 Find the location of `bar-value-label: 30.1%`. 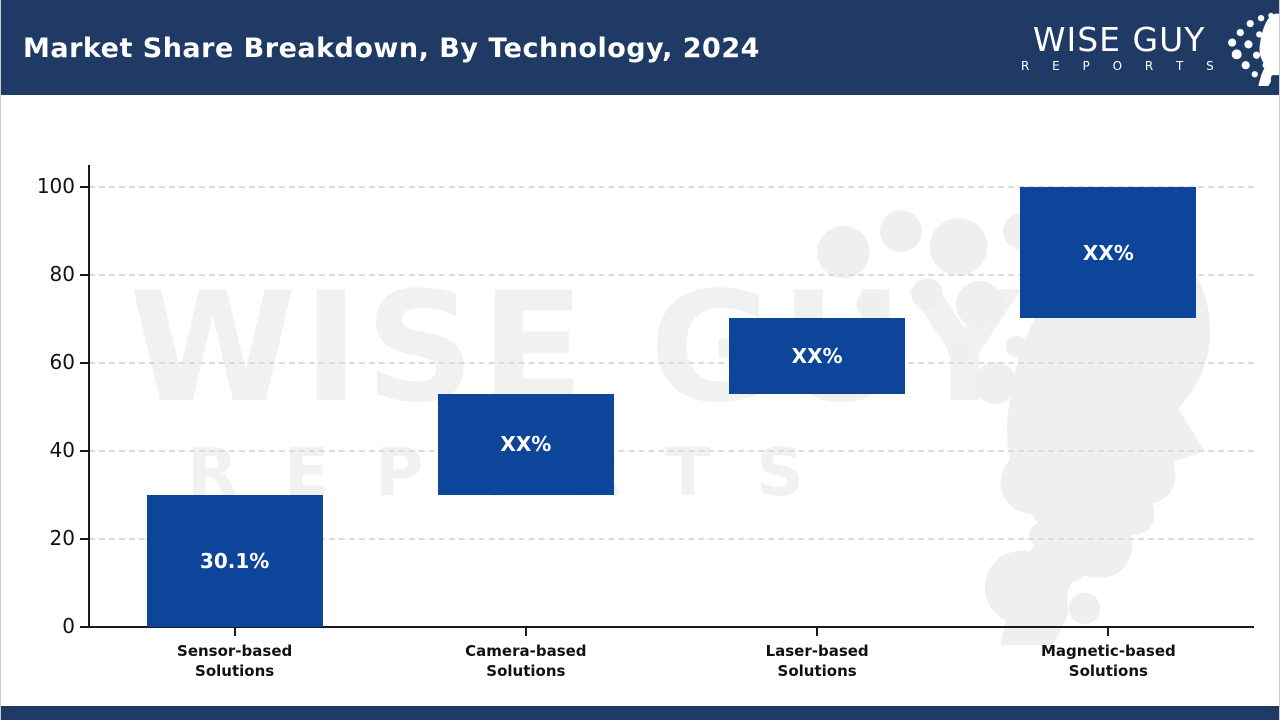

bar-value-label: 30.1% is located at coordinates (234, 560).